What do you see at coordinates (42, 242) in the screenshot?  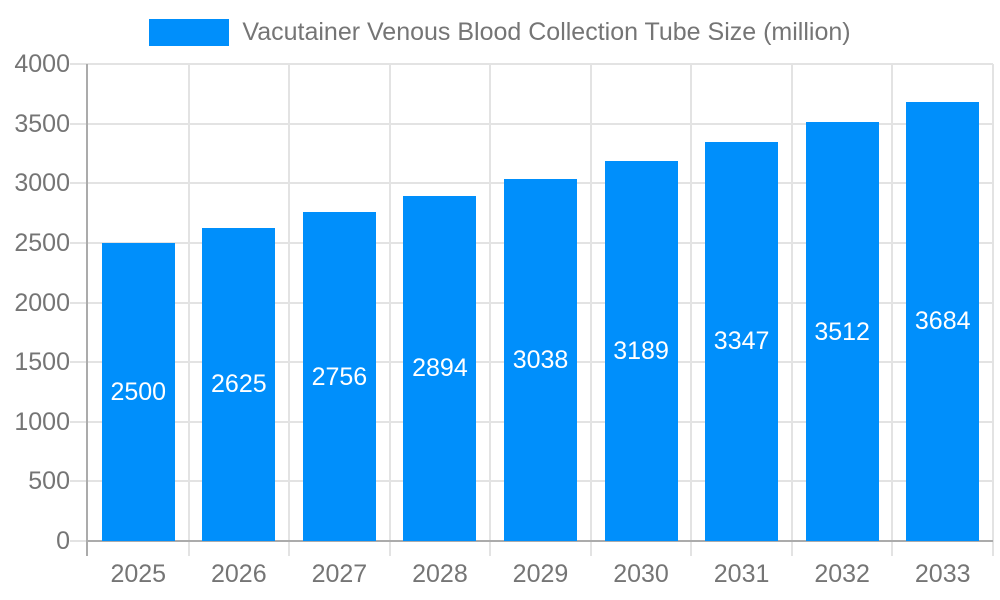 I see `y-tick-label-2500: 2500` at bounding box center [42, 242].